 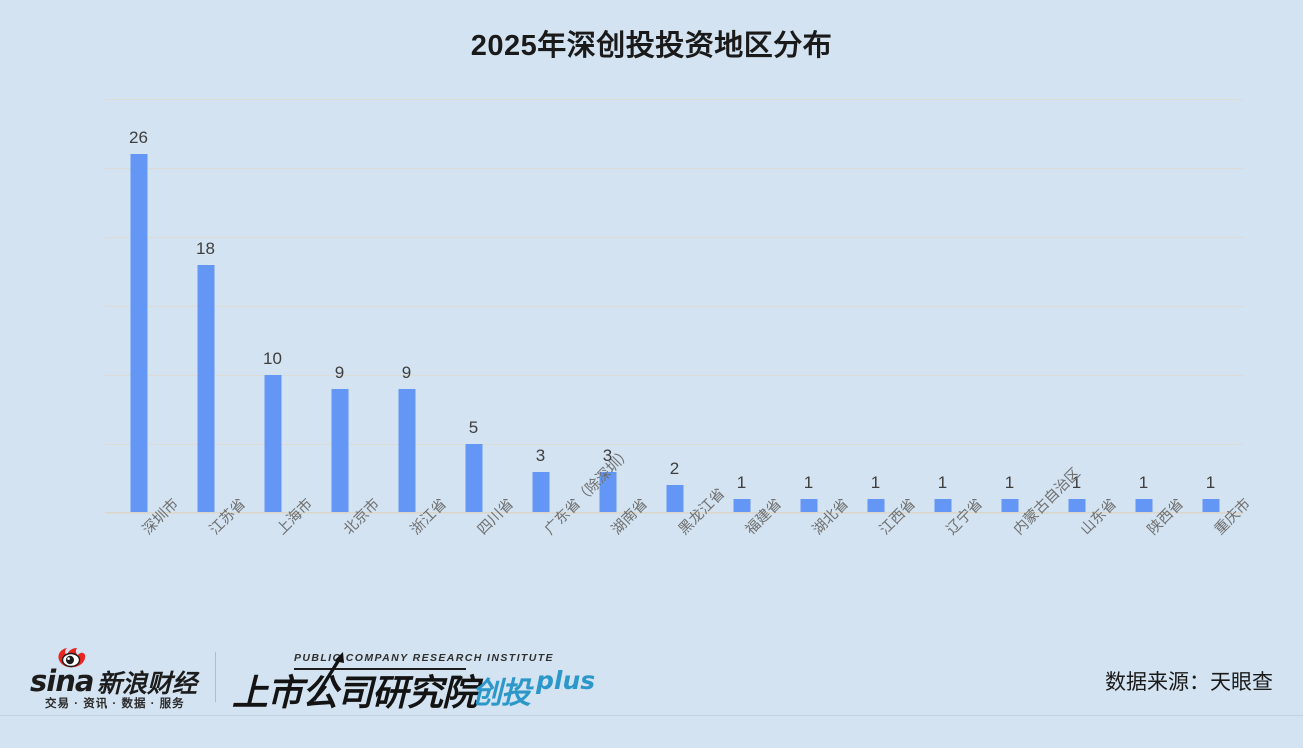 What do you see at coordinates (277, 567) in the screenshot?
I see `x-axis-label-slot: 上海市` at bounding box center [277, 567].